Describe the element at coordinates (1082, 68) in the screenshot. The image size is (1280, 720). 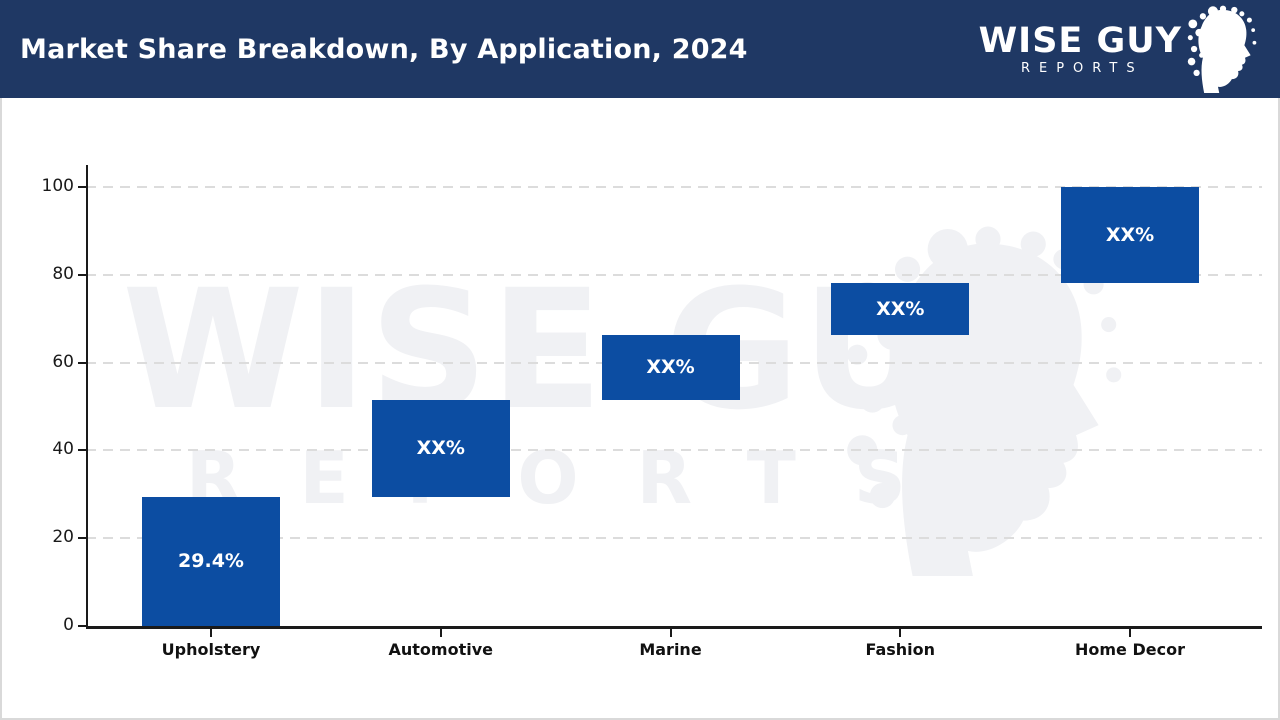
I see `logo-reports-label: REPORTS` at that location.